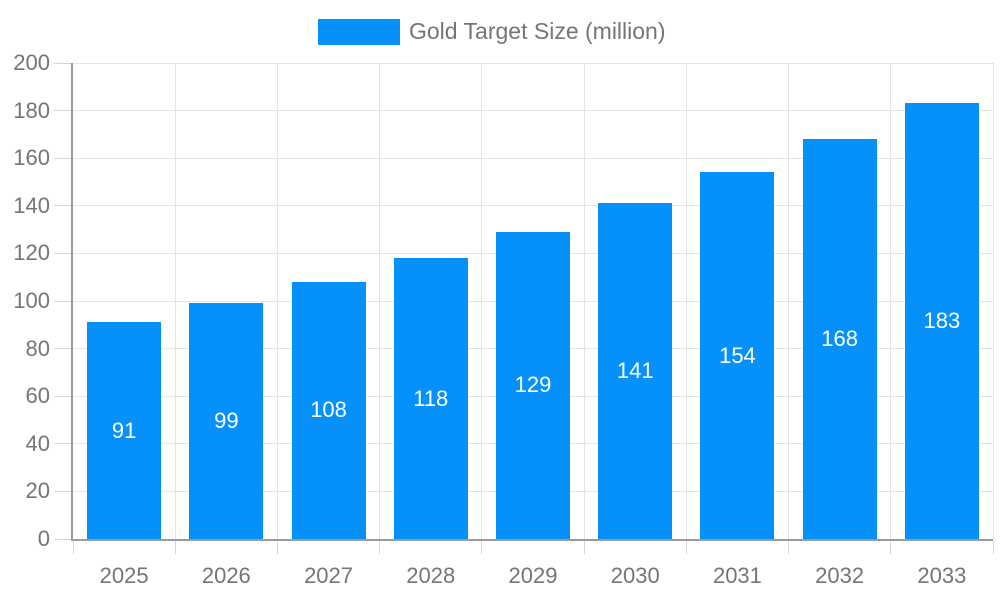 Image resolution: width=1000 pixels, height=600 pixels. I want to click on bar: 183, so click(941, 321).